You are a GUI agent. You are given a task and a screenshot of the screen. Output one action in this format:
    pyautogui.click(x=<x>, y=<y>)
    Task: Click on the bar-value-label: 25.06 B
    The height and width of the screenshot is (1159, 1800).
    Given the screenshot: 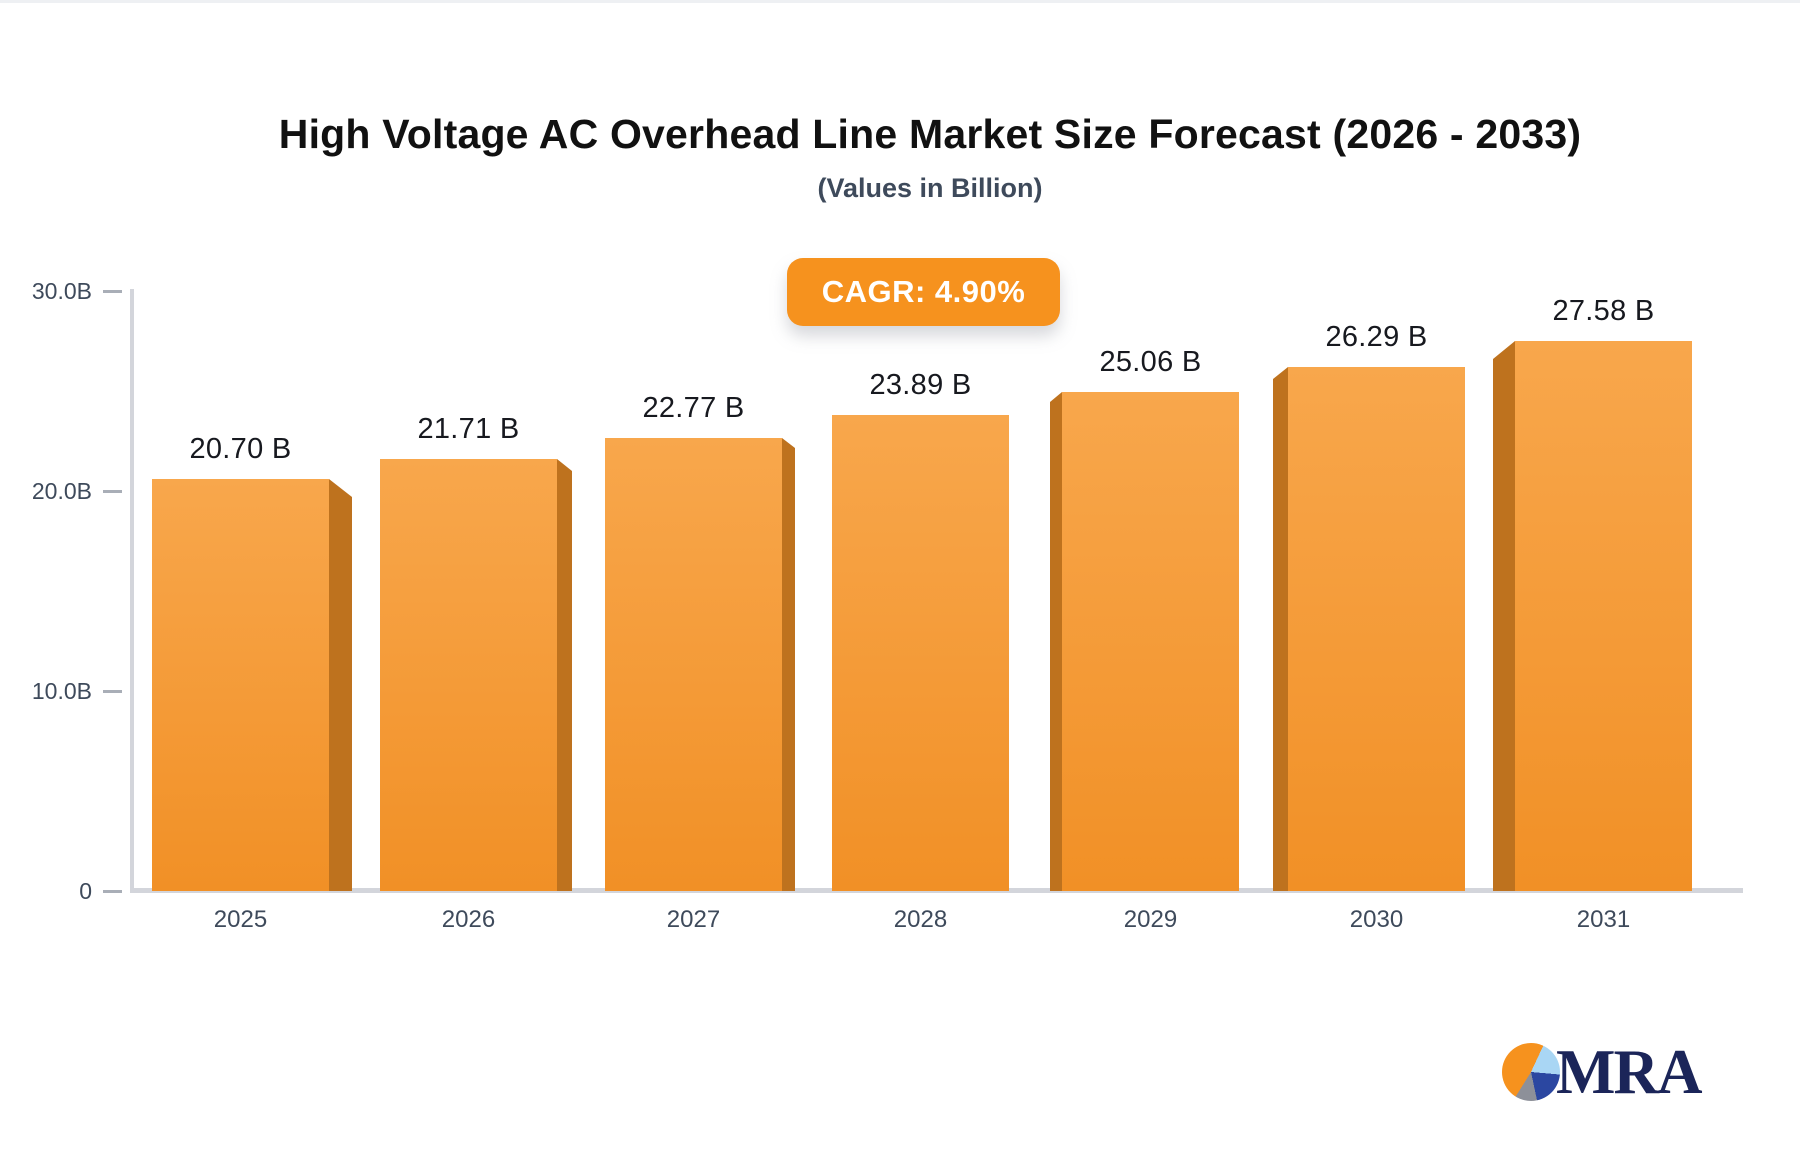 What is the action you would take?
    pyautogui.click(x=1150, y=362)
    